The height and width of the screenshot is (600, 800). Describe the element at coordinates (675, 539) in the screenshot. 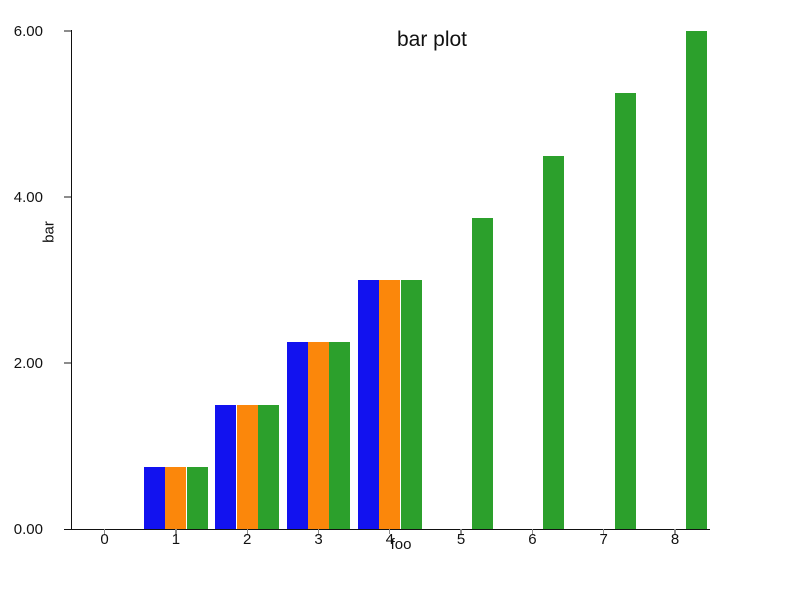

I see `x-tick-label: 8` at that location.